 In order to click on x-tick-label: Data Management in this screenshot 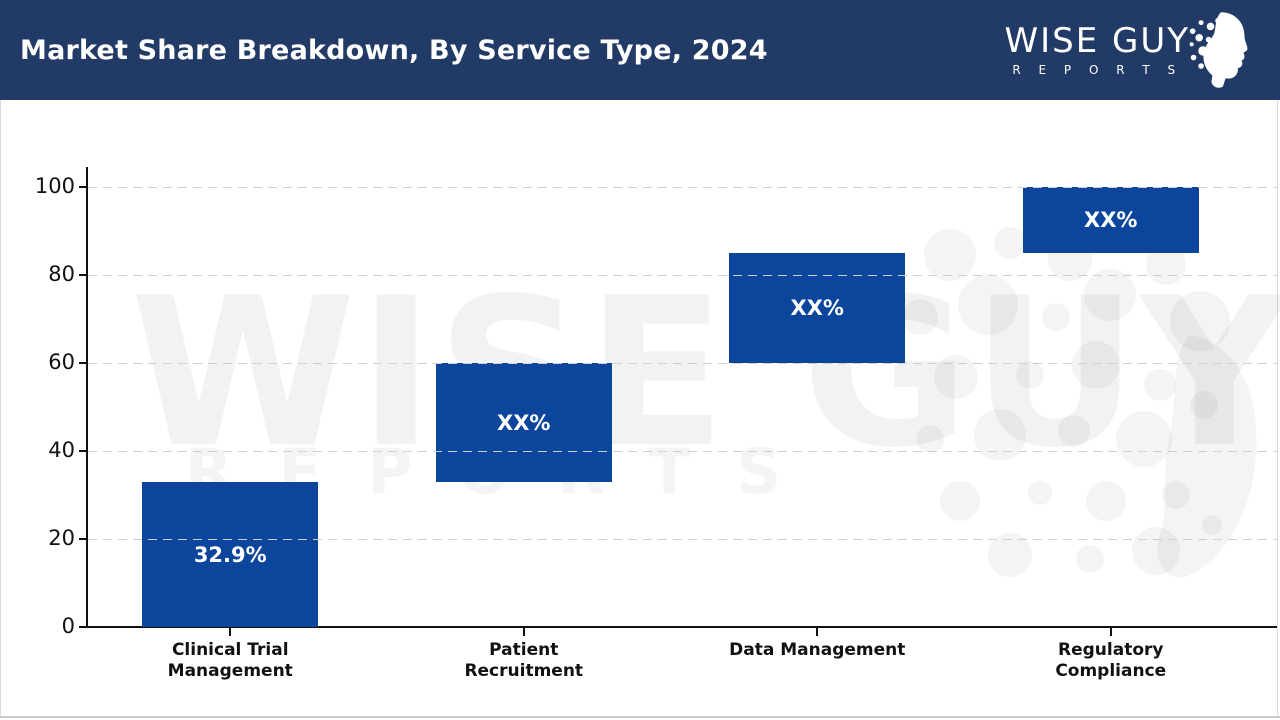, I will do `click(817, 650)`.